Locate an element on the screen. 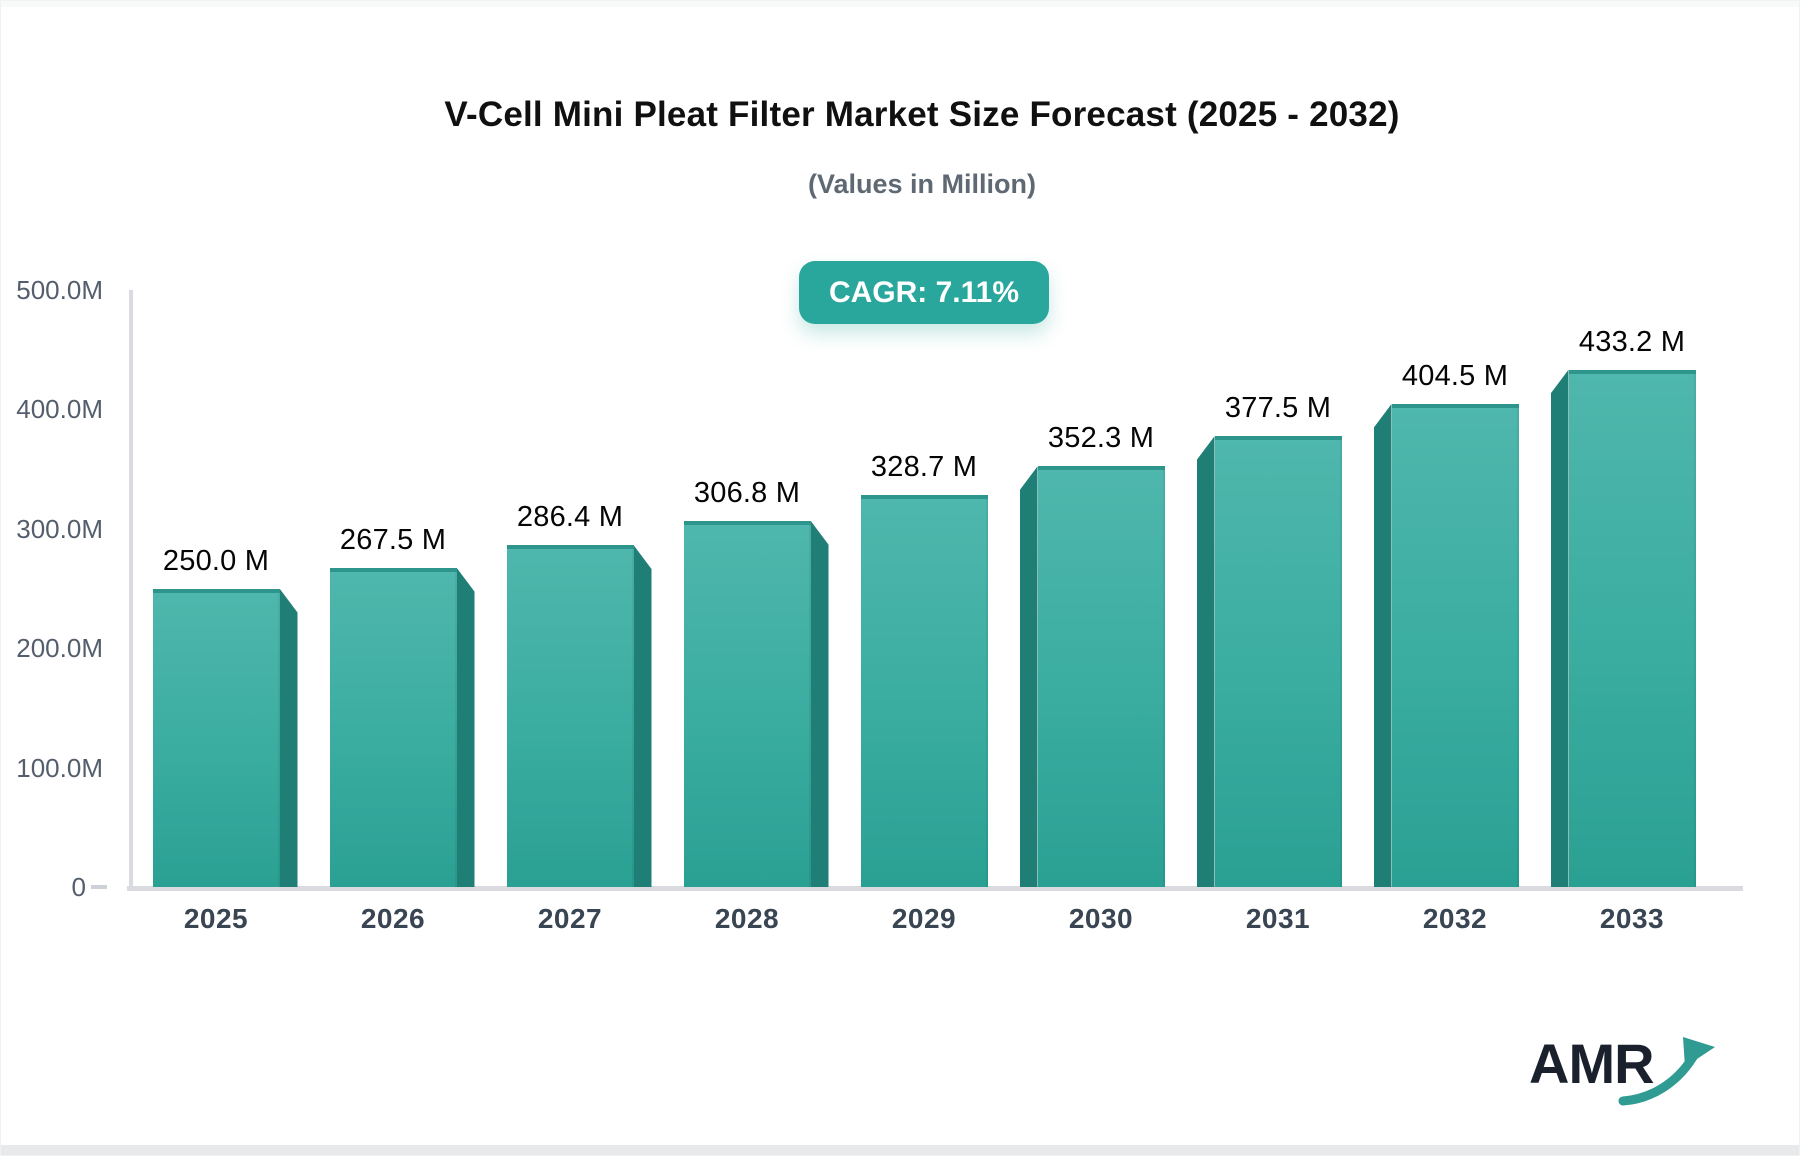 This screenshot has height=1156, width=1800. x-axis-tick-label: 2033 is located at coordinates (1632, 918).